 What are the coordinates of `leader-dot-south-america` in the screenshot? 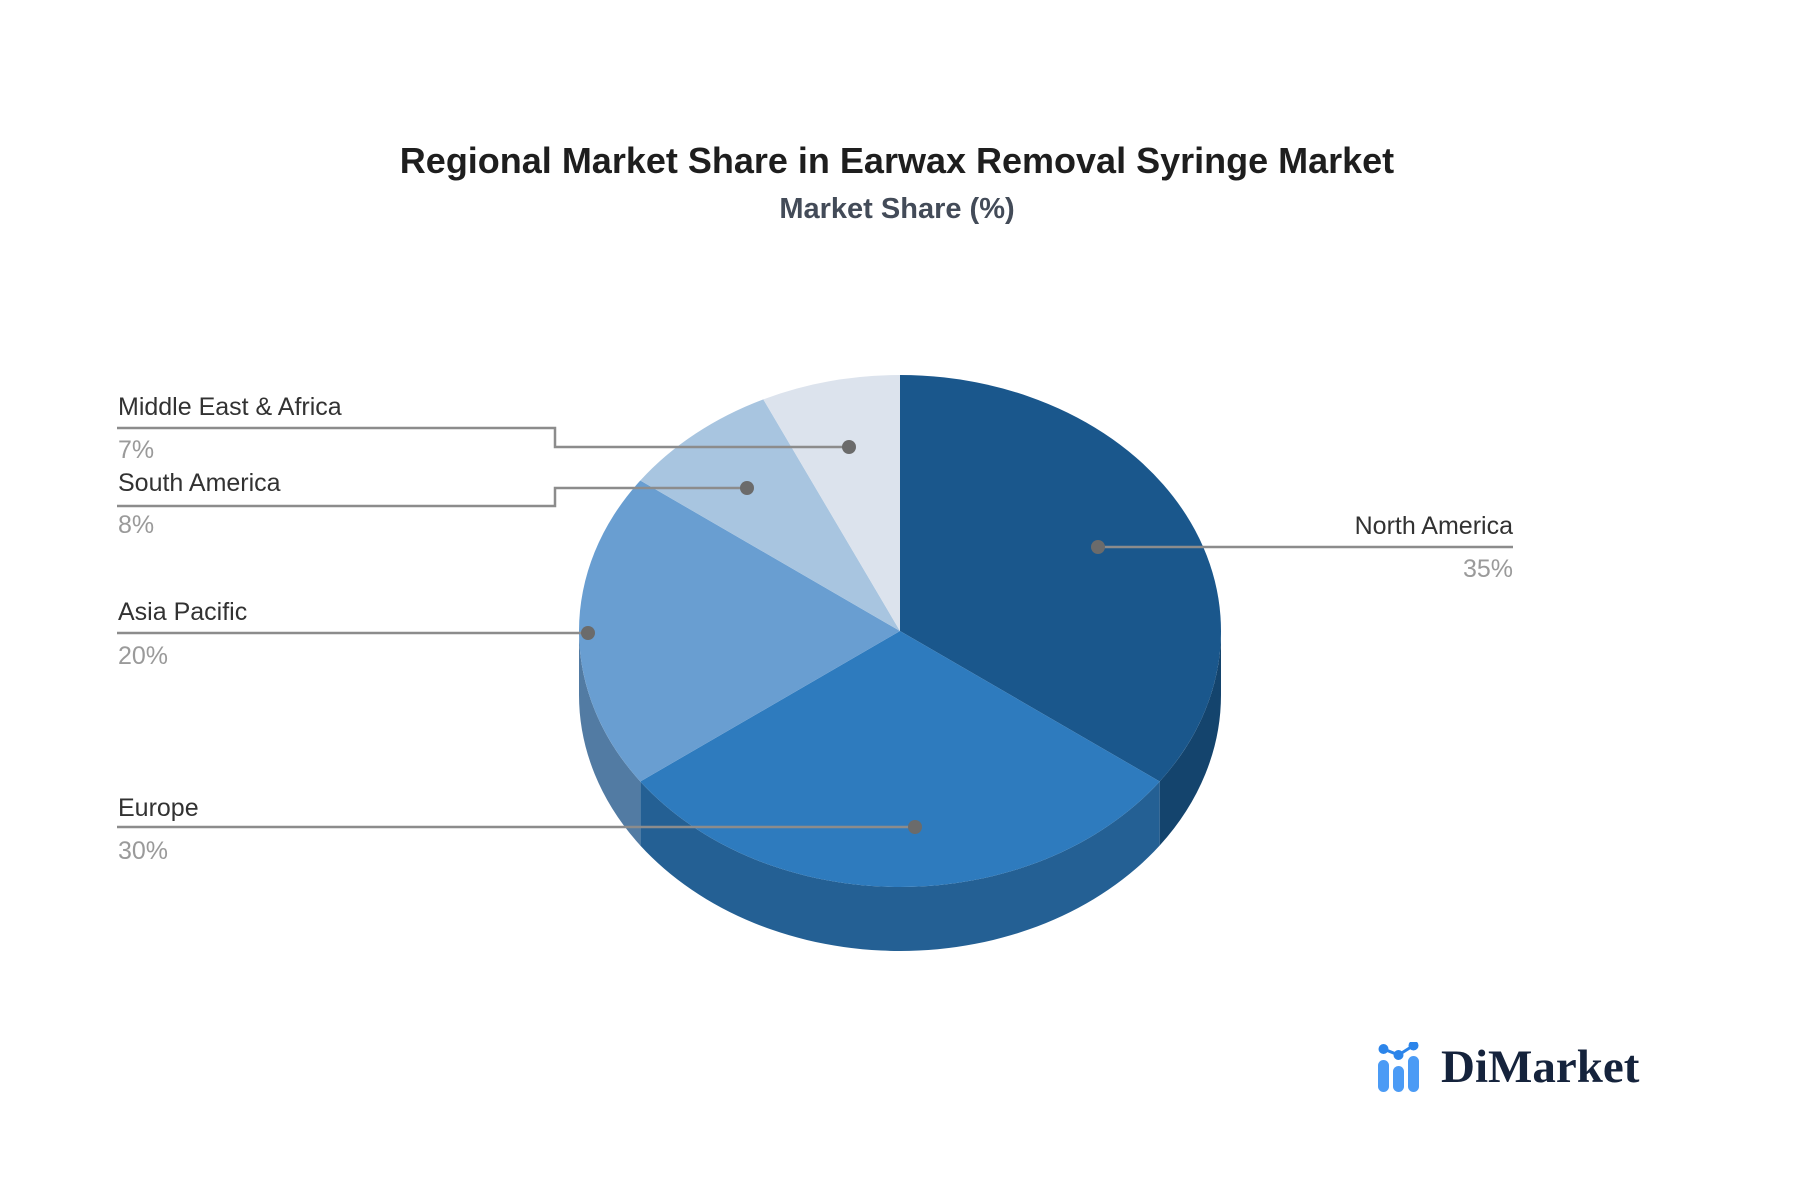 It's located at (747, 488).